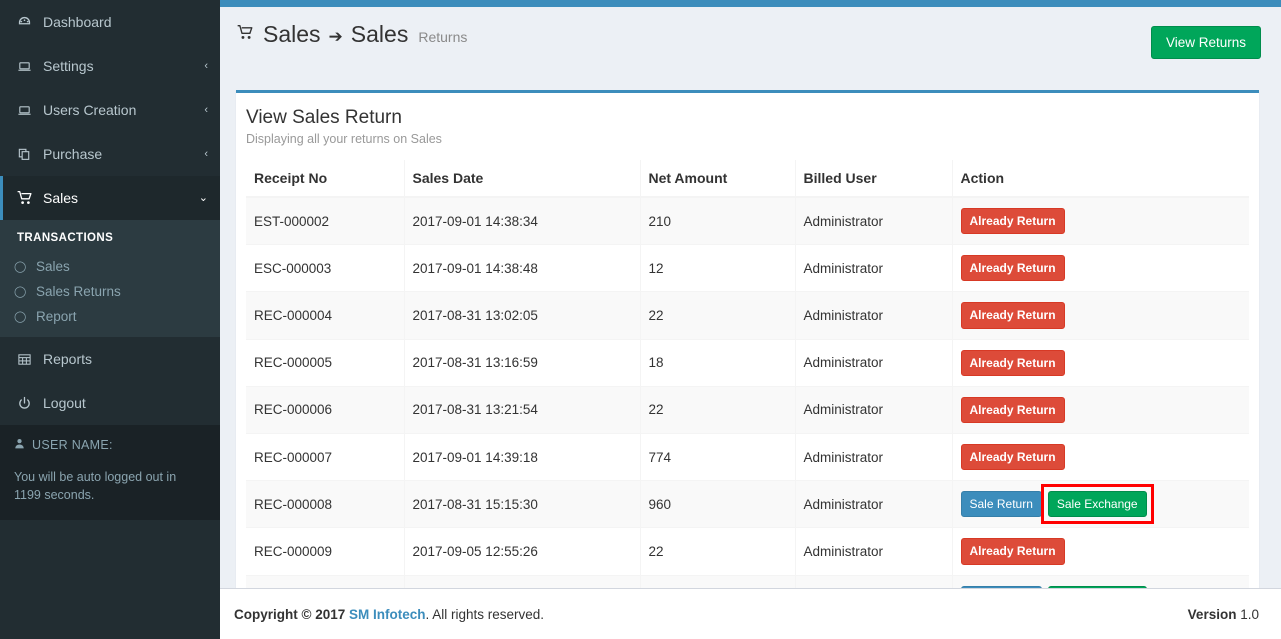  I want to click on sidebar-item-users-creation: Users Creation ‹, so click(110, 110).